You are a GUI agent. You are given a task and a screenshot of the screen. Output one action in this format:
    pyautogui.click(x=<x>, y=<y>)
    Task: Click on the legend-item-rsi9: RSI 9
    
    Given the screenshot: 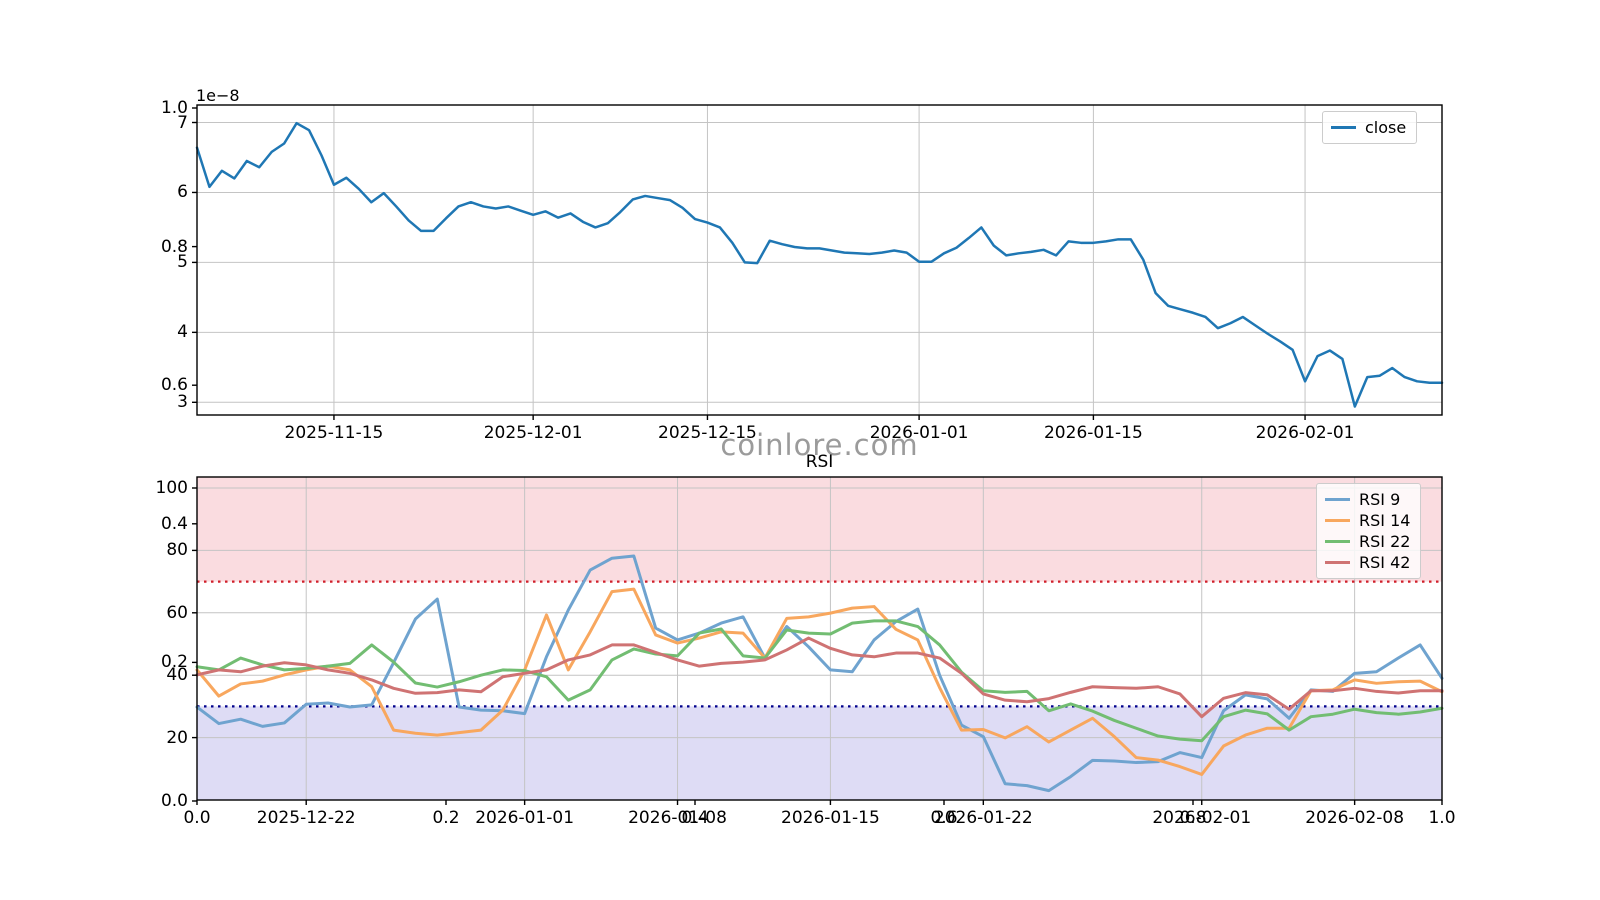 What is the action you would take?
    pyautogui.click(x=1367, y=499)
    